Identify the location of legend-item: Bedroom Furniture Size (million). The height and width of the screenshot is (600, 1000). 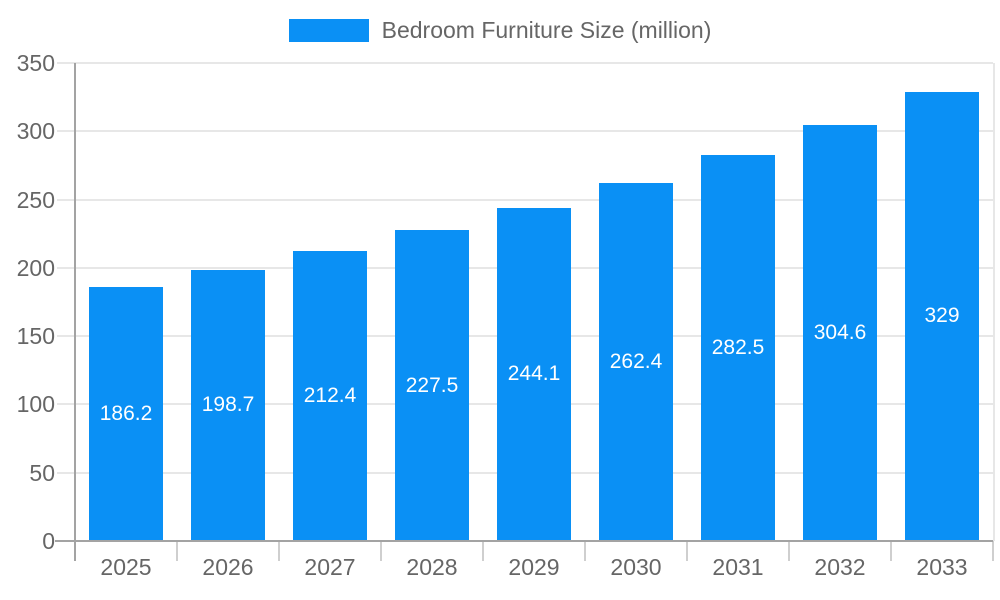
(500, 30).